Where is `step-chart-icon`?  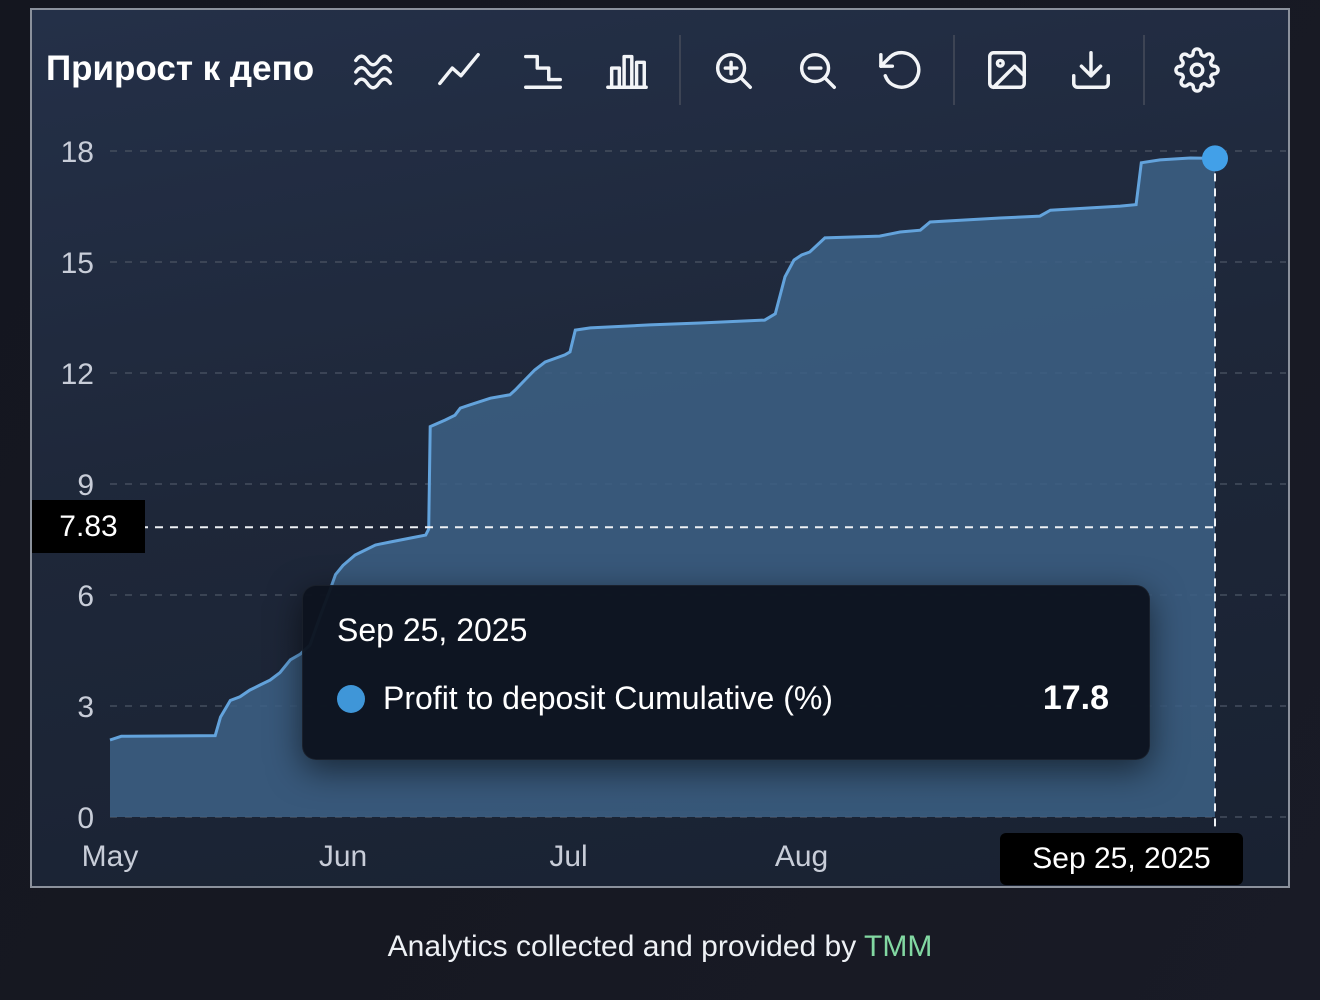
step-chart-icon is located at coordinates (543, 70).